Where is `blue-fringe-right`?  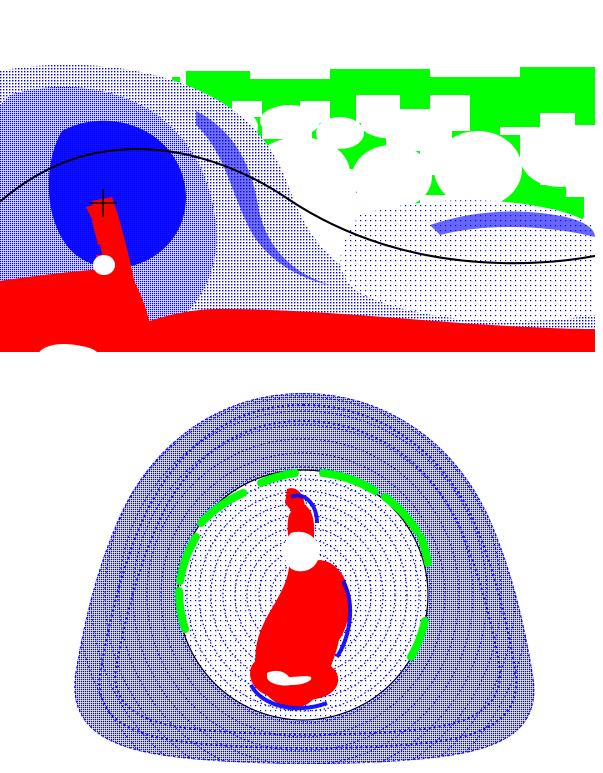 blue-fringe-right is located at coordinates (512, 224).